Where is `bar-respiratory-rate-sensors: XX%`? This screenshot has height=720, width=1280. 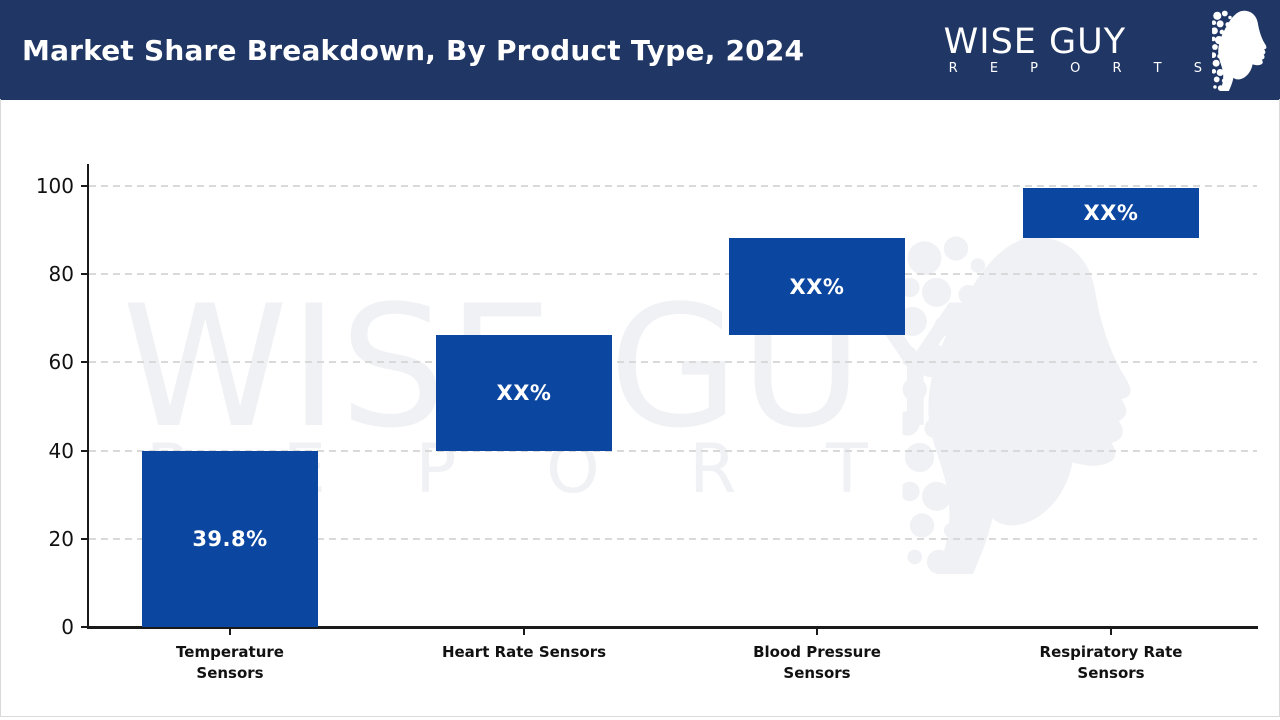
bar-respiratory-rate-sensors: XX% is located at coordinates (1111, 213).